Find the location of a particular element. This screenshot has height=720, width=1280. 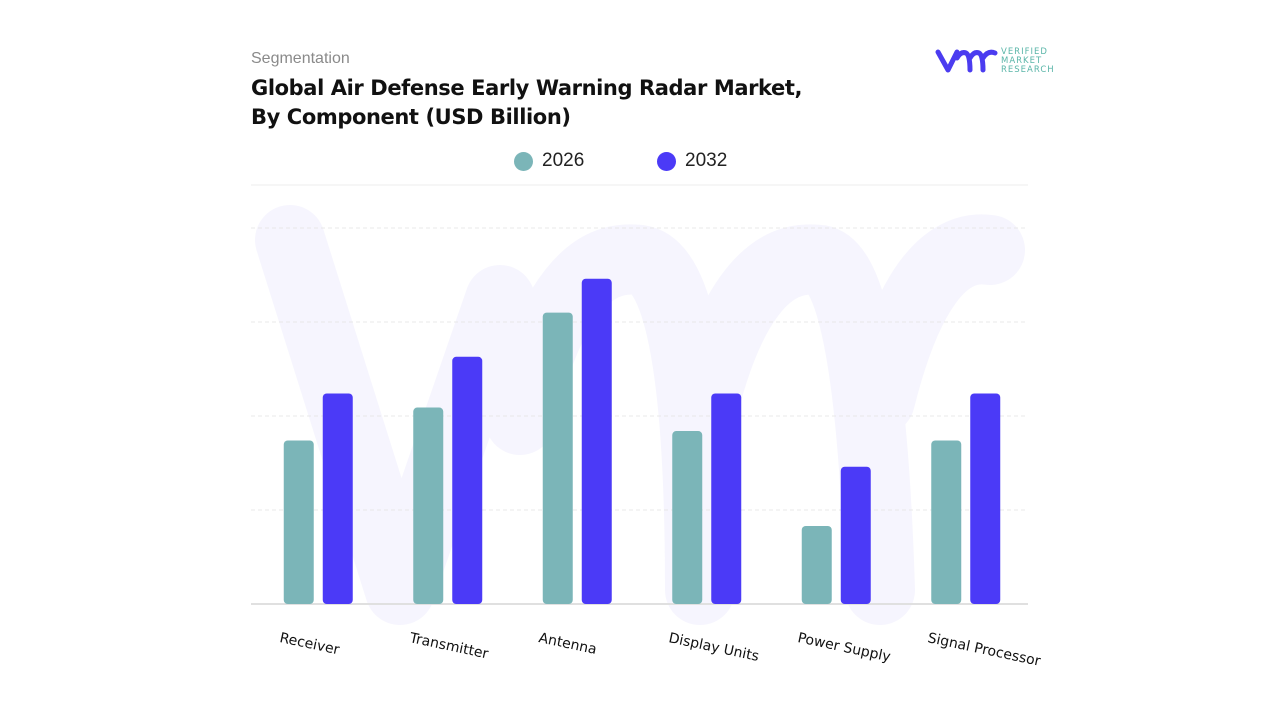

bar-2032-transmitter is located at coordinates (467, 480).